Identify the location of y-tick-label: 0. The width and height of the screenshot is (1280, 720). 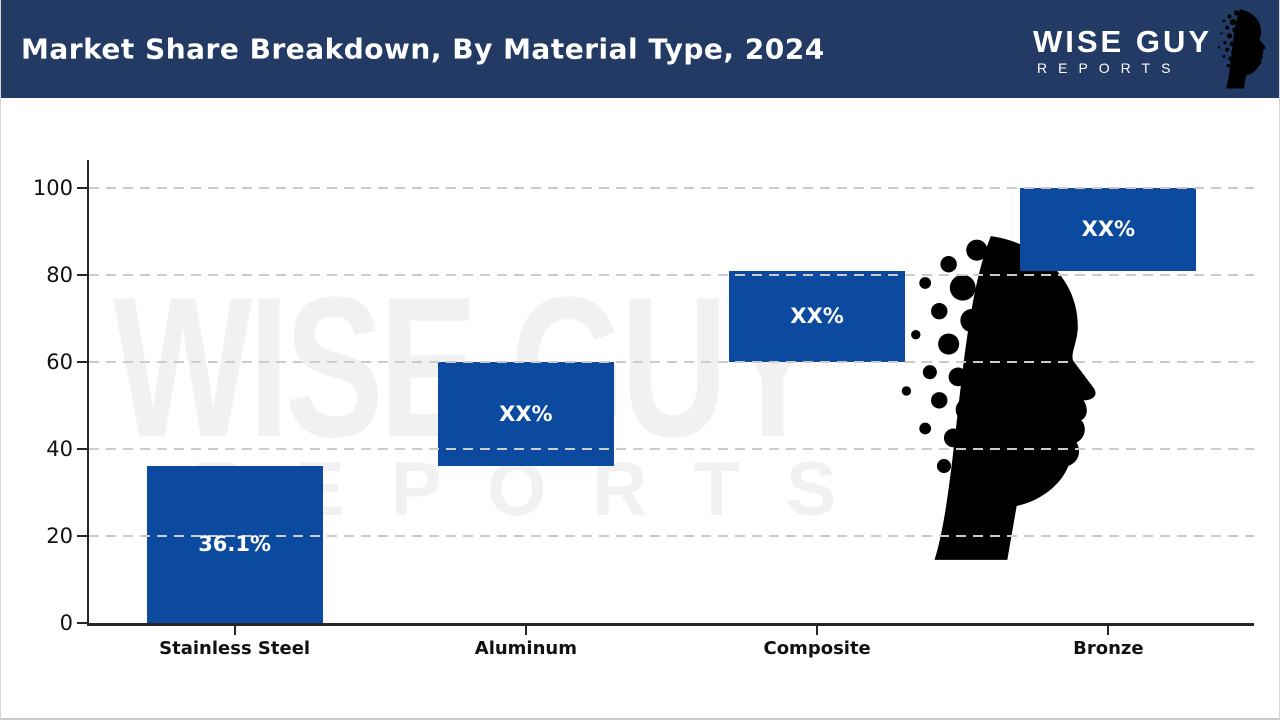
(66, 623).